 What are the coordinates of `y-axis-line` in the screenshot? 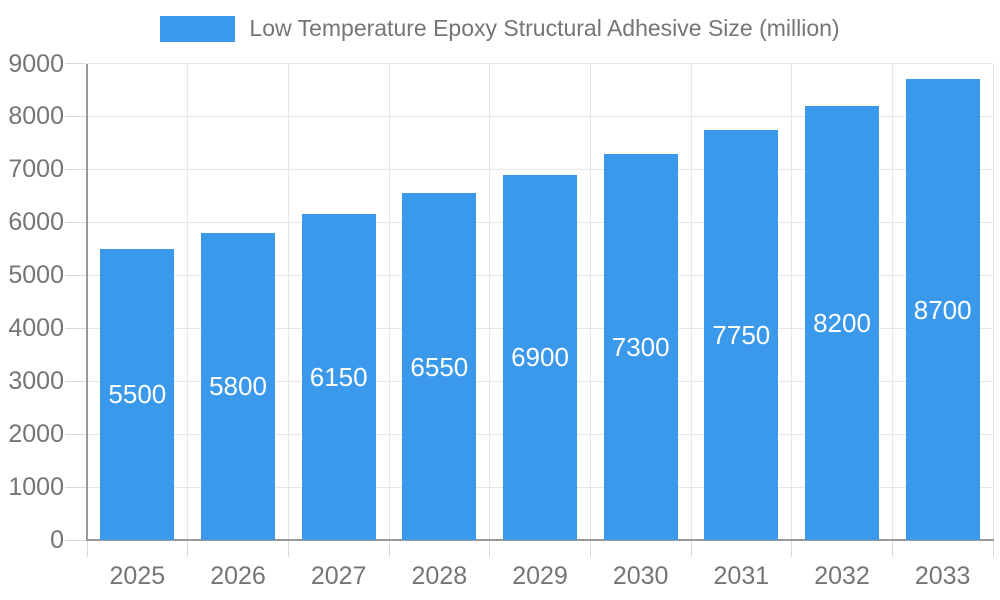 It's located at (87, 301).